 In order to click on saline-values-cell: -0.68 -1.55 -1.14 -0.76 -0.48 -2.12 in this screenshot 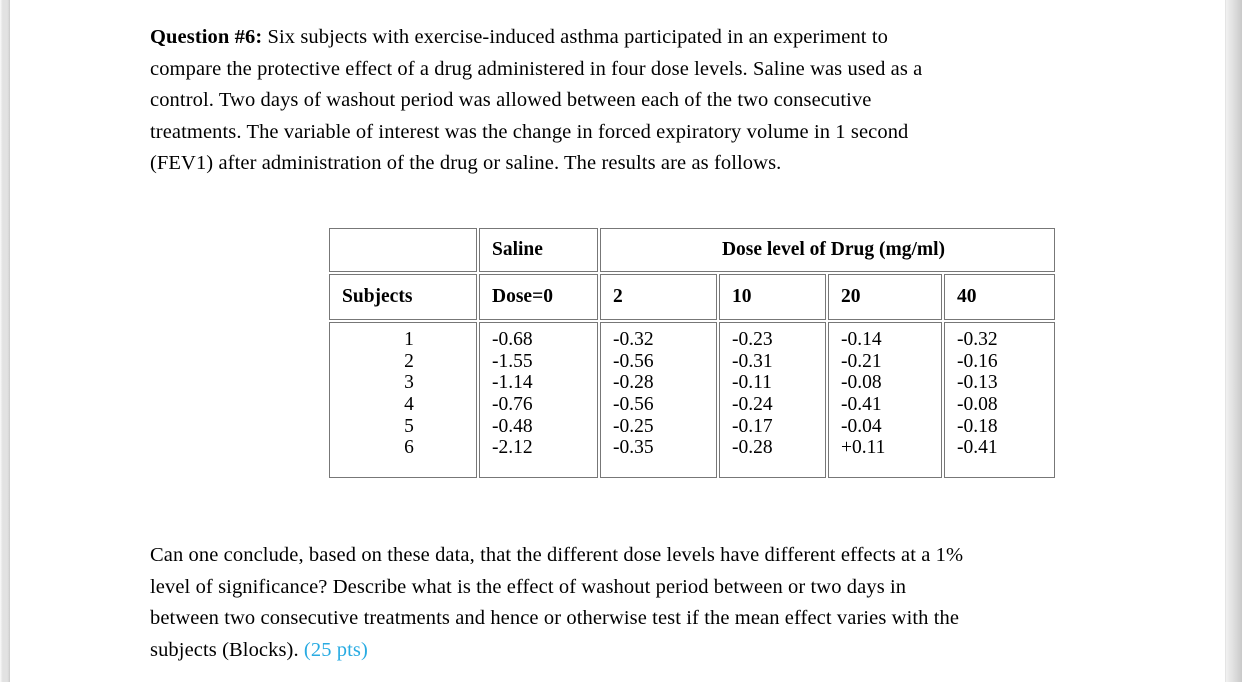, I will do `click(538, 399)`.